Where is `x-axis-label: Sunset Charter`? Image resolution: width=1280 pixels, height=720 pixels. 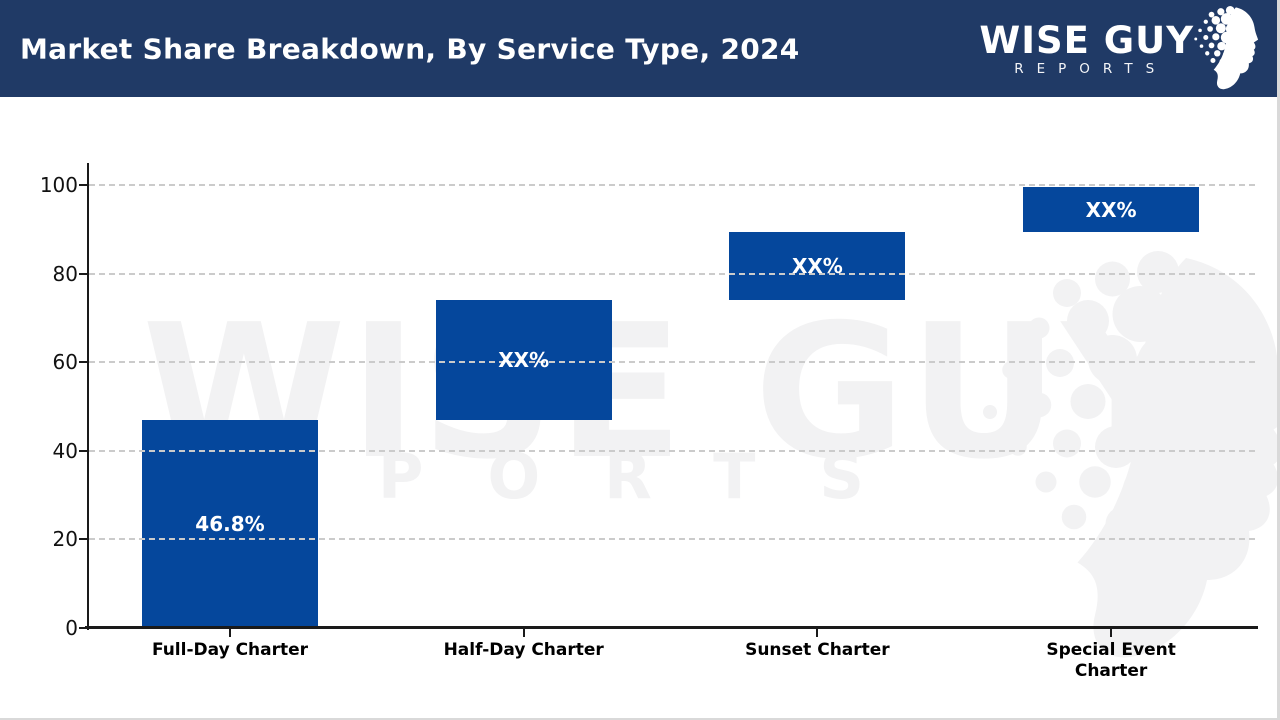 x-axis-label: Sunset Charter is located at coordinates (817, 650).